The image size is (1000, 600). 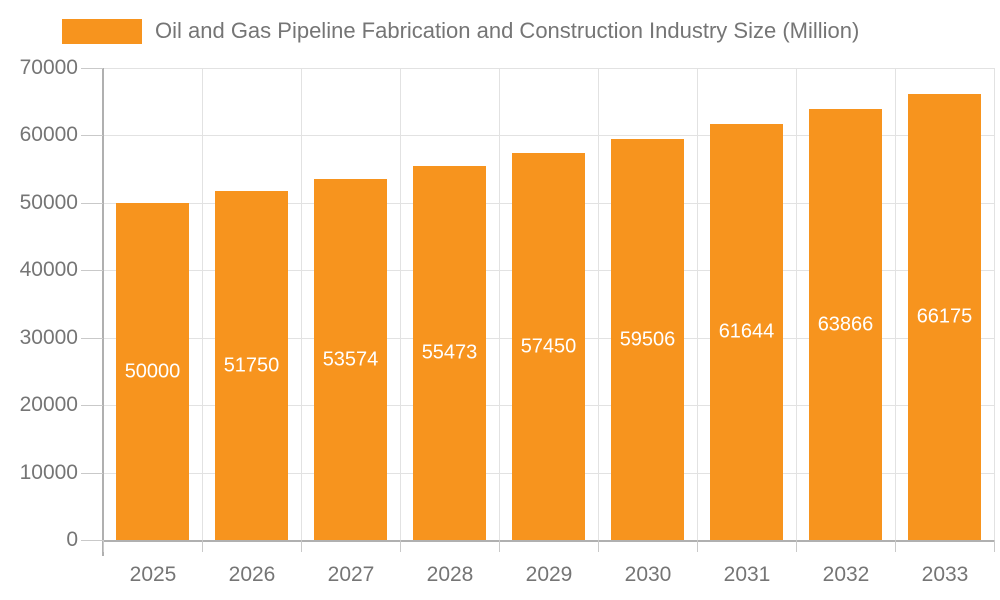 What do you see at coordinates (48, 337) in the screenshot?
I see `y-tick-label: 30000` at bounding box center [48, 337].